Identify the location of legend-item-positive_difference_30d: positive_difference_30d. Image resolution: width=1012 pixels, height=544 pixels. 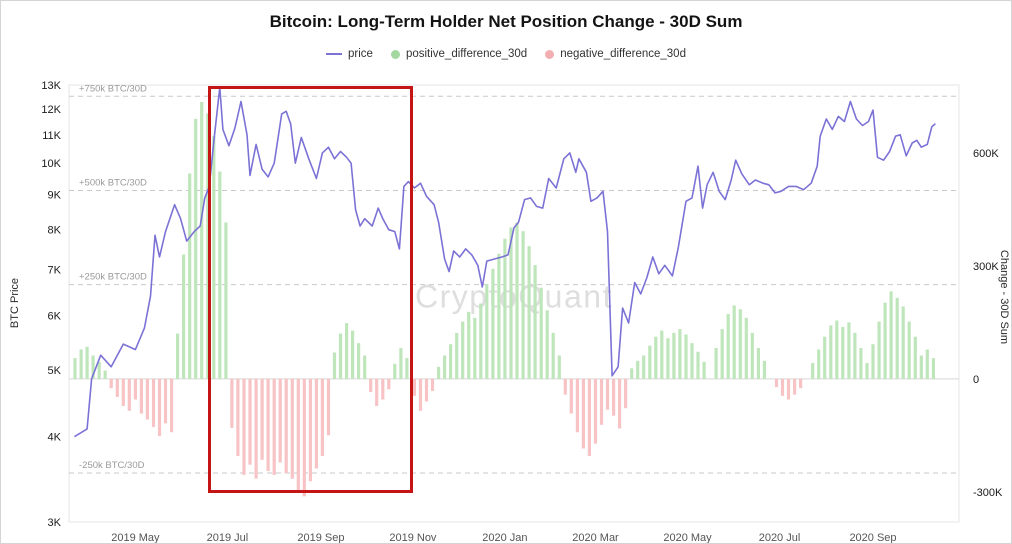
(458, 54).